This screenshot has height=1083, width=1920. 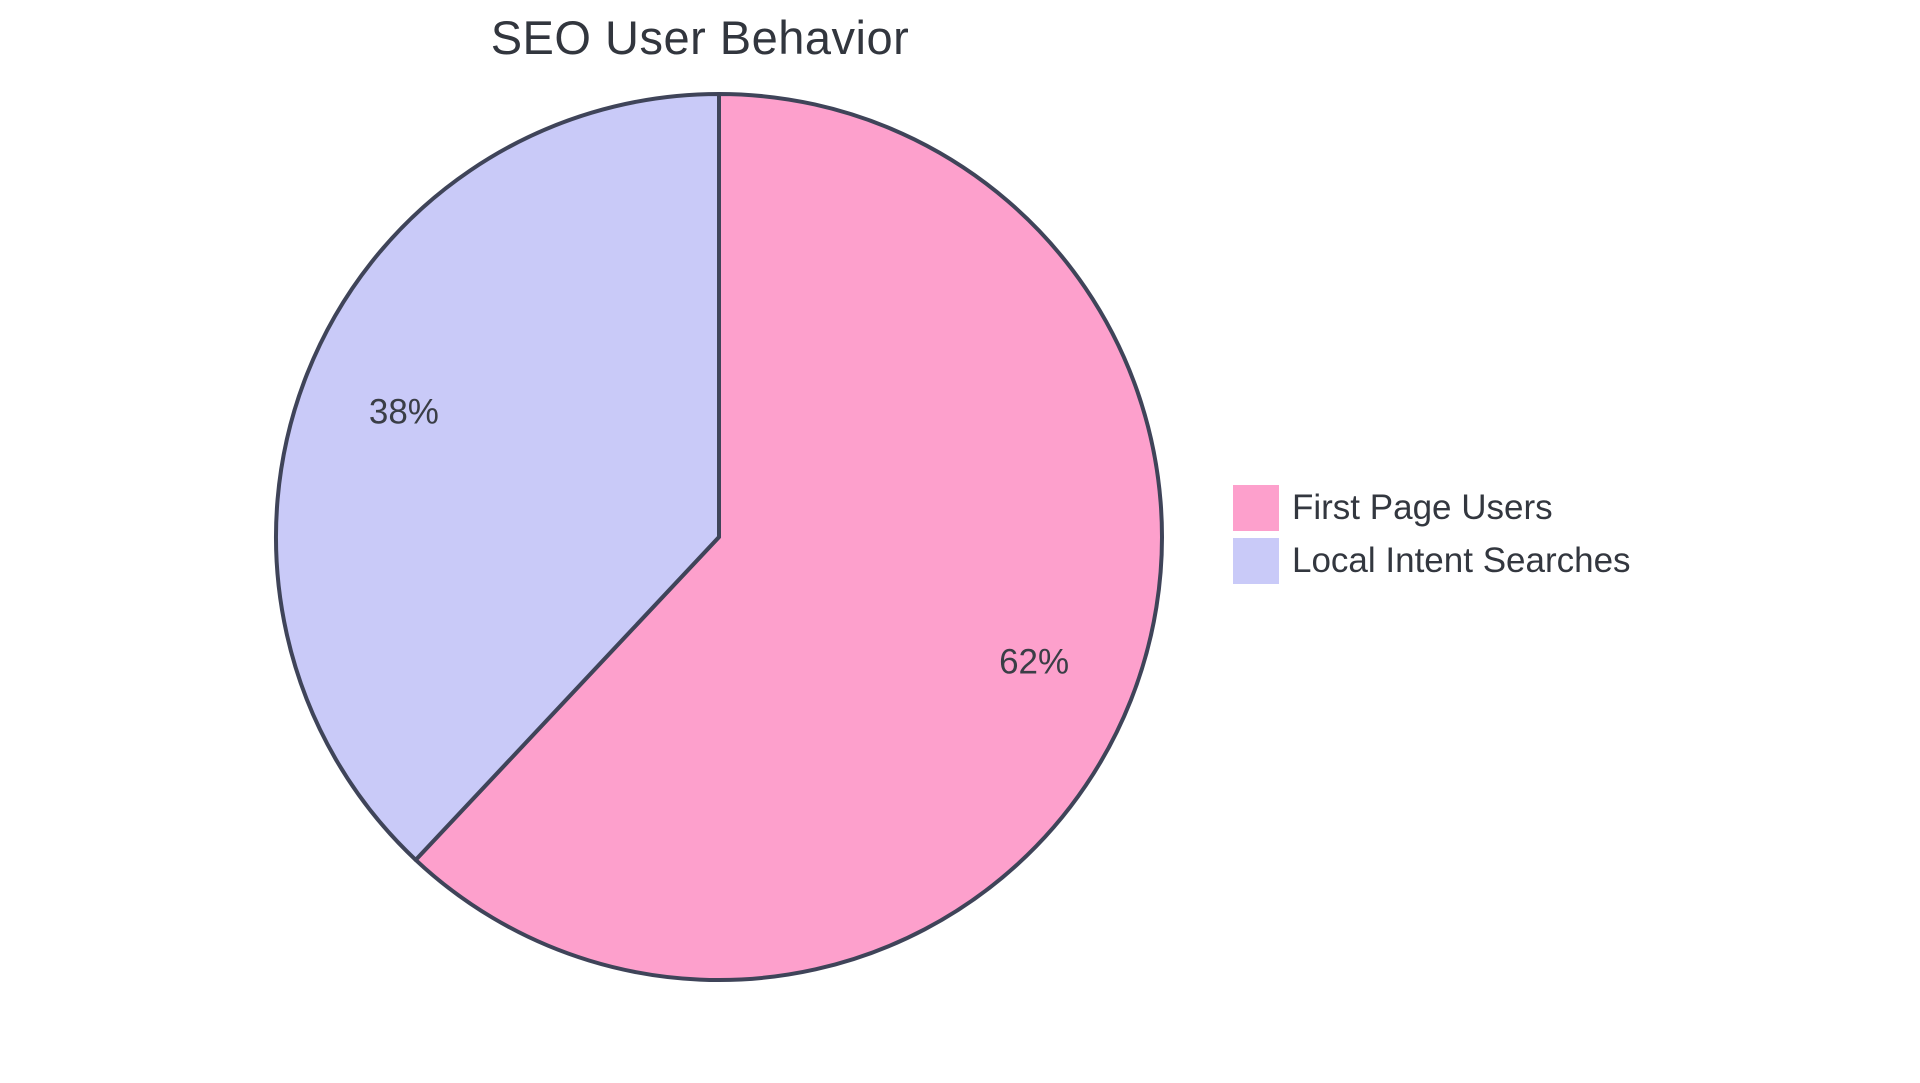 I want to click on legend-item-first-page-users: First Page Users, so click(x=1432, y=508).